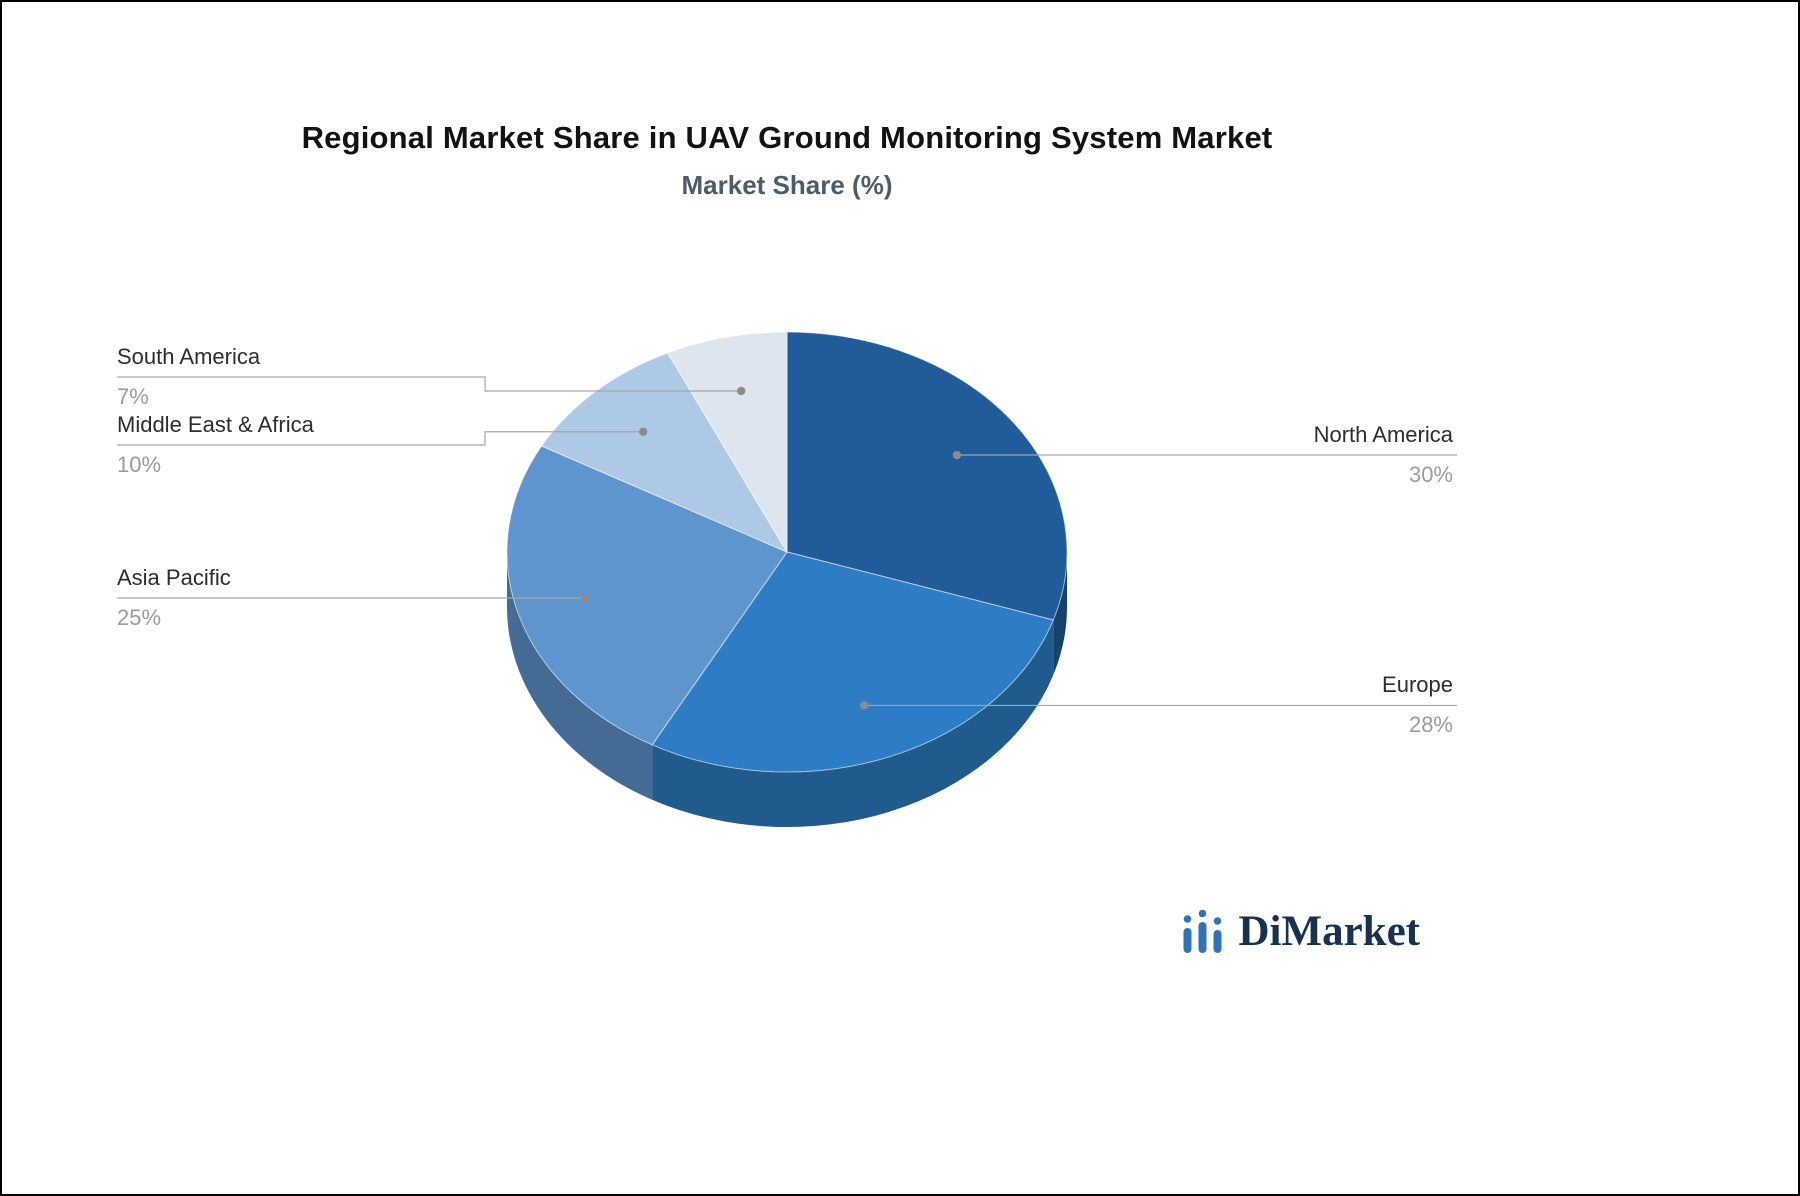 Image resolution: width=1800 pixels, height=1196 pixels. What do you see at coordinates (787, 185) in the screenshot?
I see `chart-subtitle: Market Share (%)` at bounding box center [787, 185].